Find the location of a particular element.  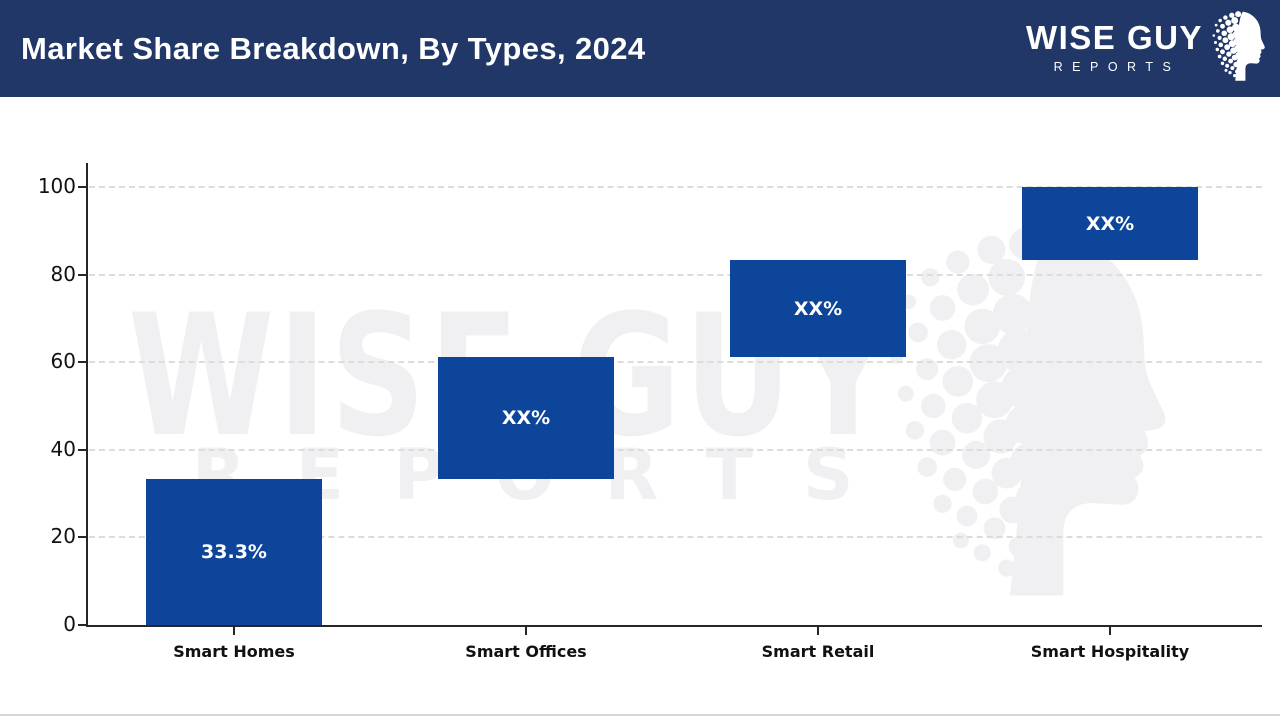

y-tick-label: 40 is located at coordinates (63, 448).